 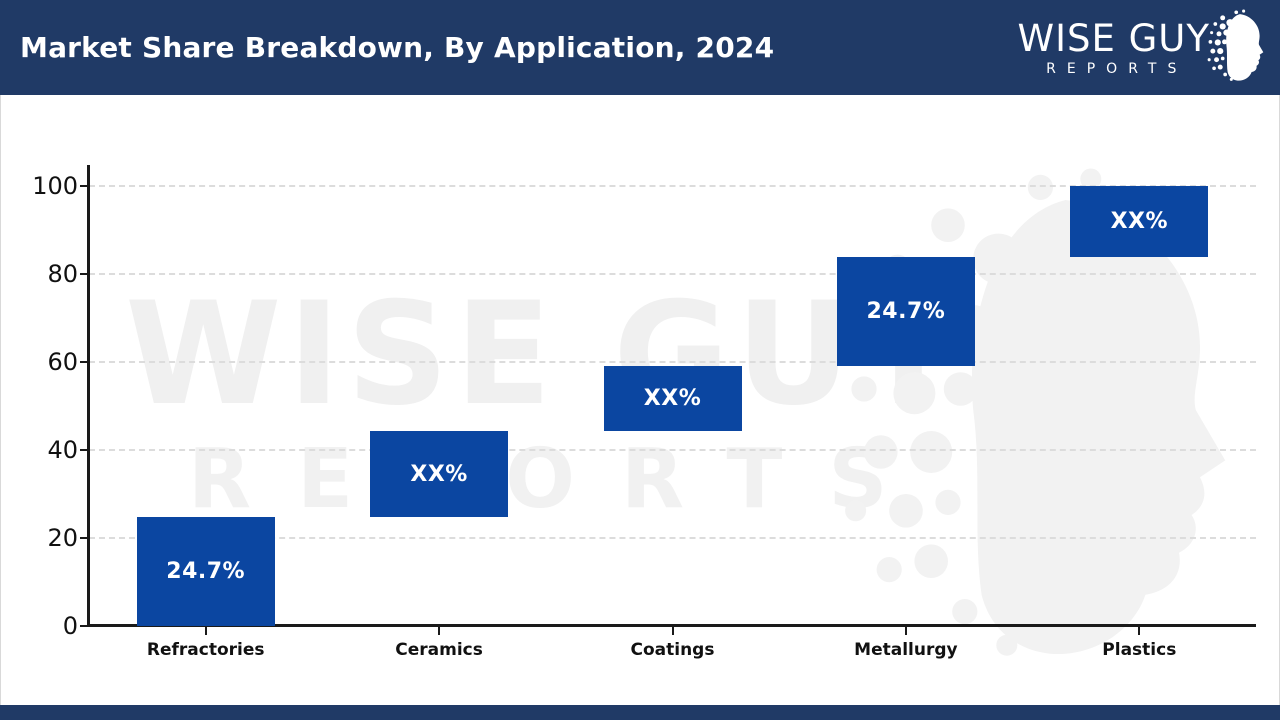 What do you see at coordinates (205, 650) in the screenshot?
I see `x-category-label-refractories: Refractories` at bounding box center [205, 650].